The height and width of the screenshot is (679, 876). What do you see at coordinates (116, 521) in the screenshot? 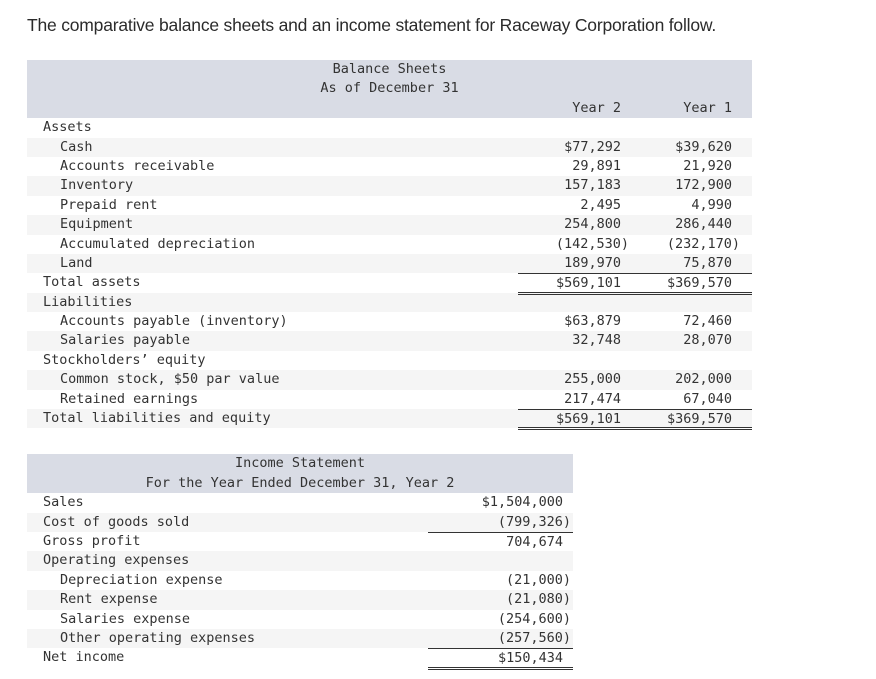
I see `row-label: Cost of goods sold` at bounding box center [116, 521].